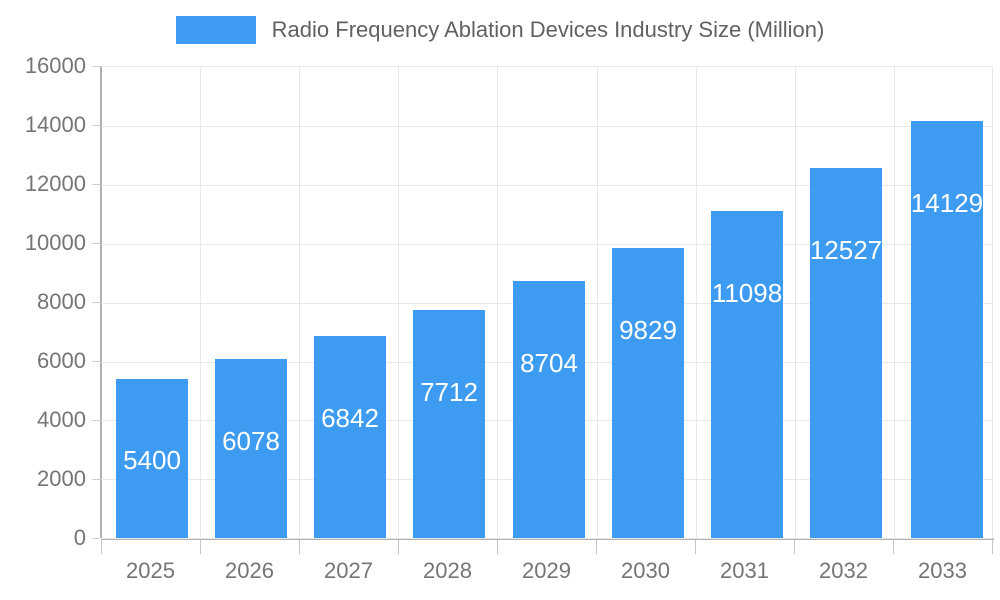 Image resolution: width=1000 pixels, height=600 pixels. I want to click on bar-2033, so click(947, 329).